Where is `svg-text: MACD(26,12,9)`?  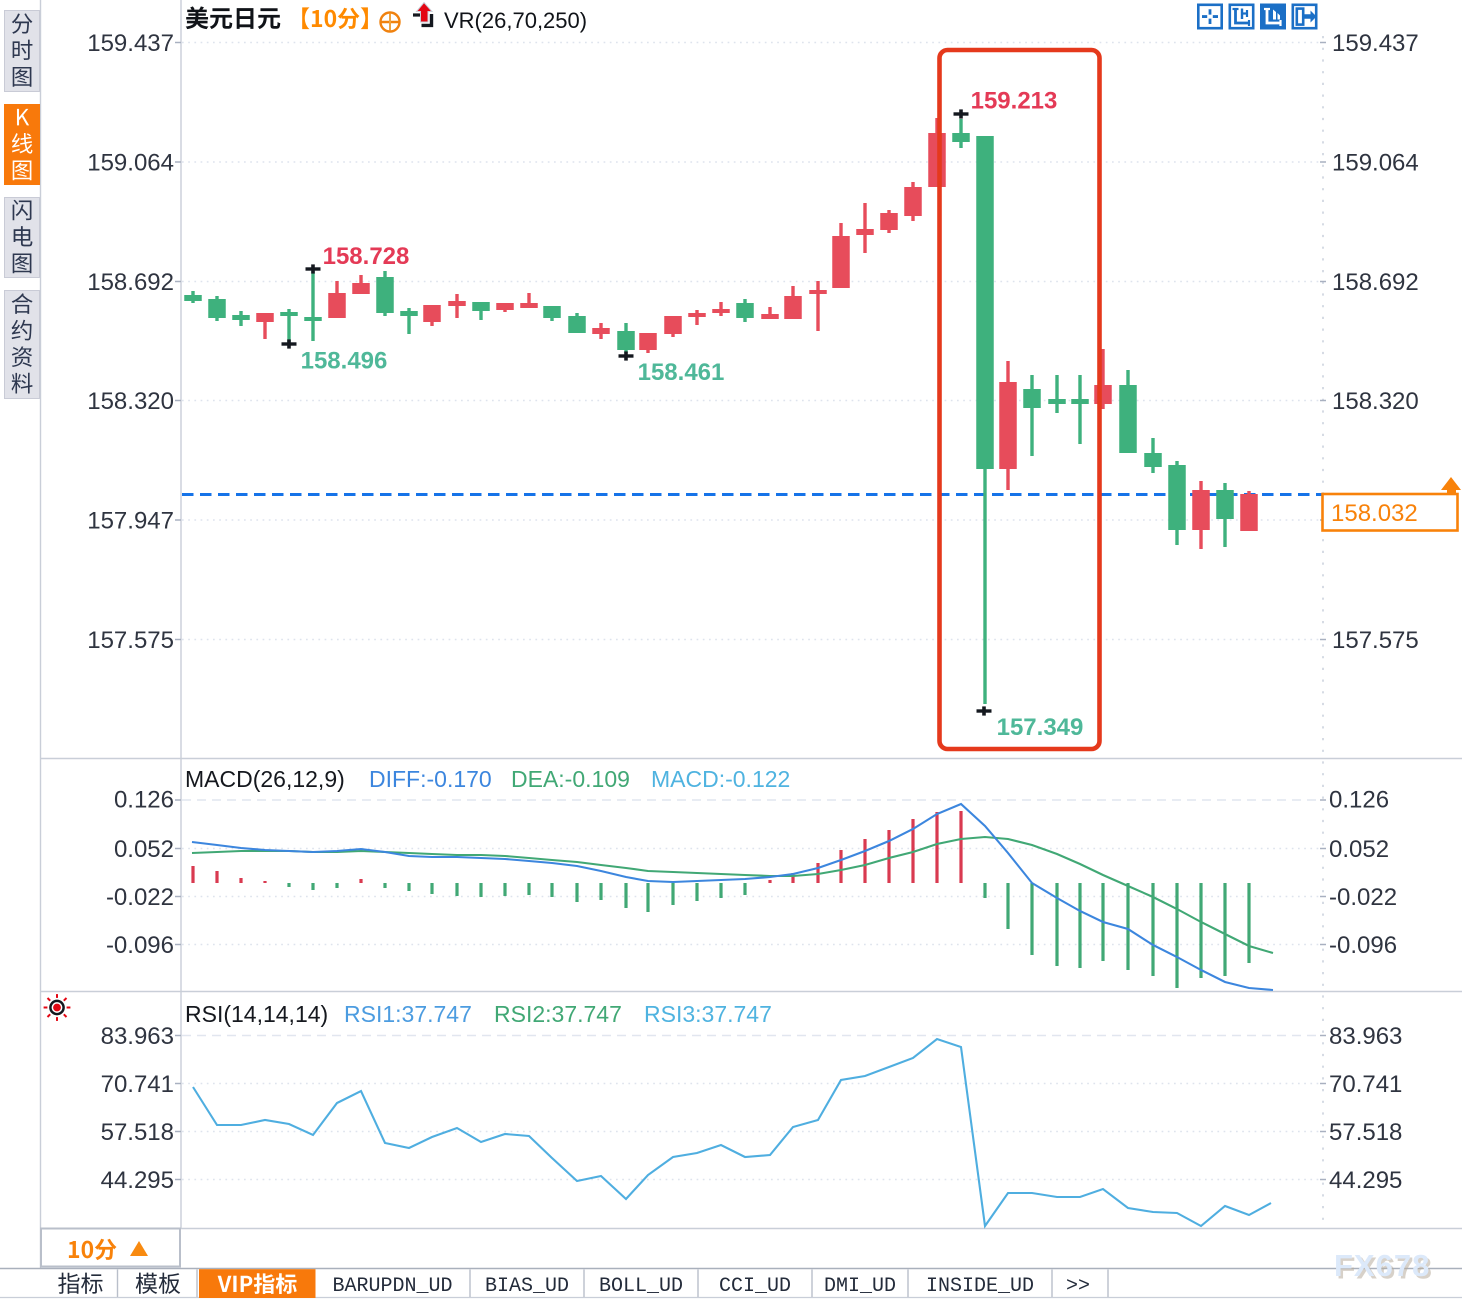
svg-text: MACD(26,12,9) is located at coordinates (265, 779).